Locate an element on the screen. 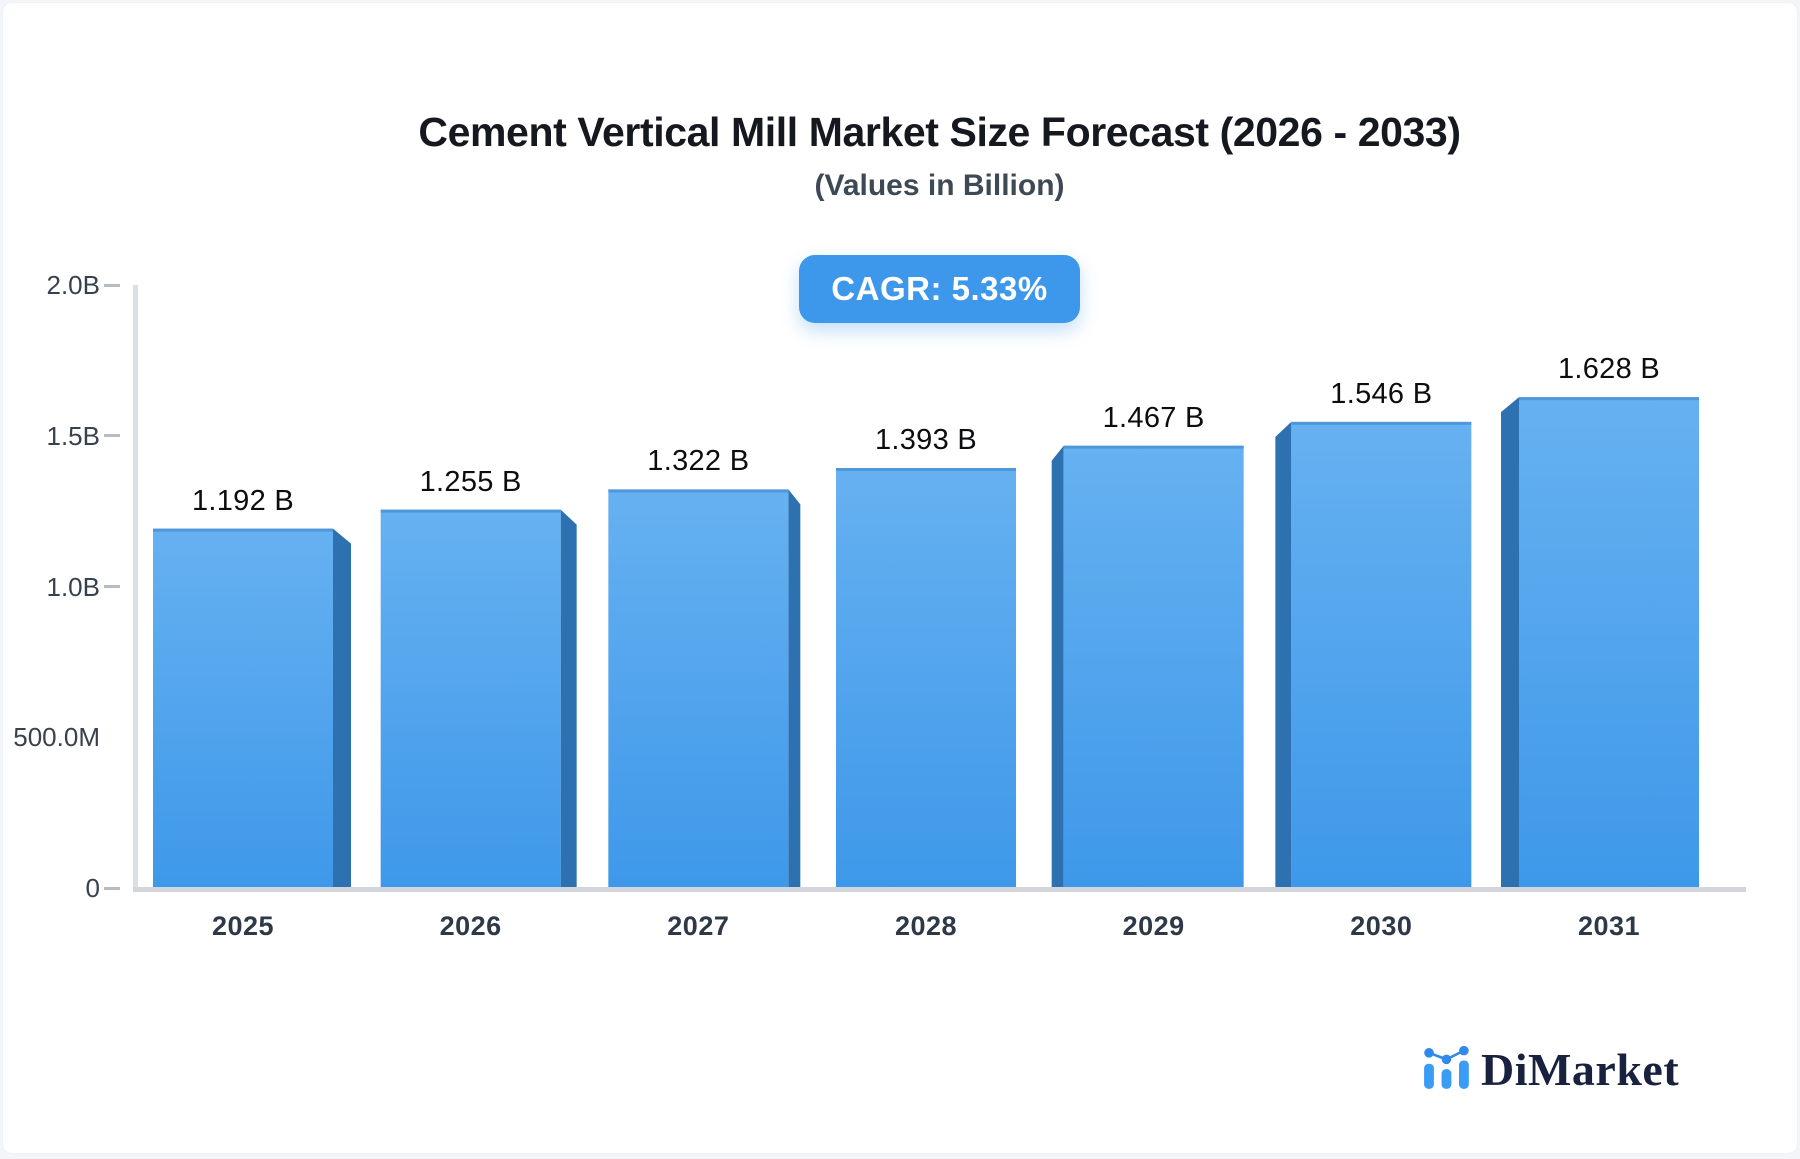  bar-chart-logo-icon is located at coordinates (1446, 1067).